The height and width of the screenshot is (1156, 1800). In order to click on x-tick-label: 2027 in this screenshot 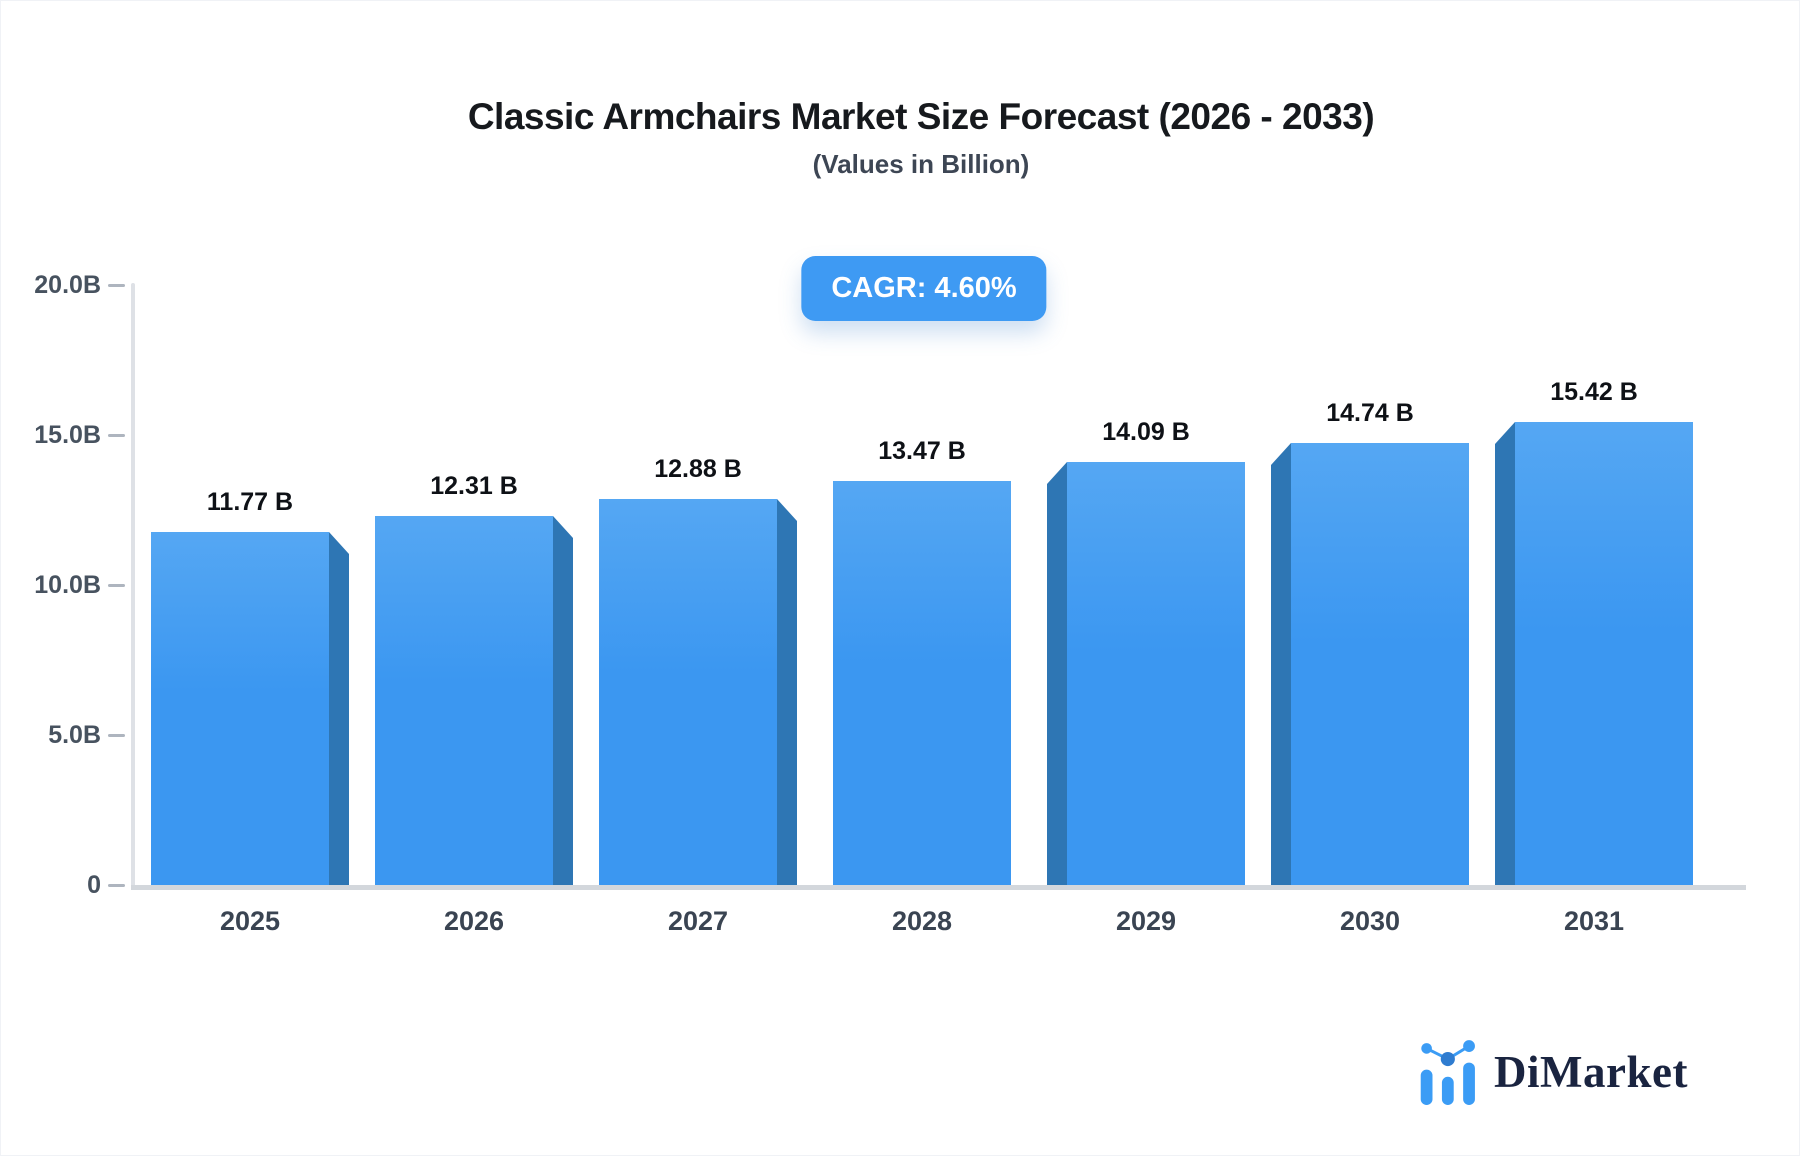, I will do `click(698, 921)`.